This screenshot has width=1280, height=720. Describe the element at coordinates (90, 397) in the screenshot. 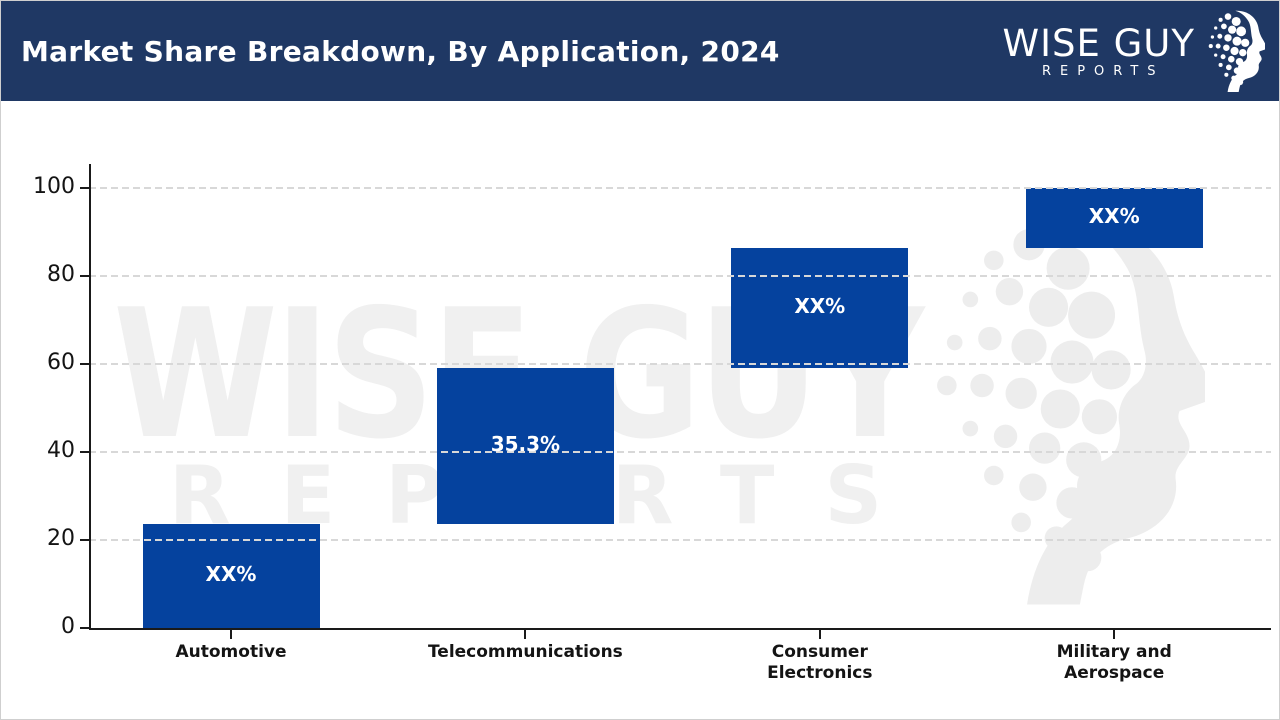

I see `y-axis-line` at that location.